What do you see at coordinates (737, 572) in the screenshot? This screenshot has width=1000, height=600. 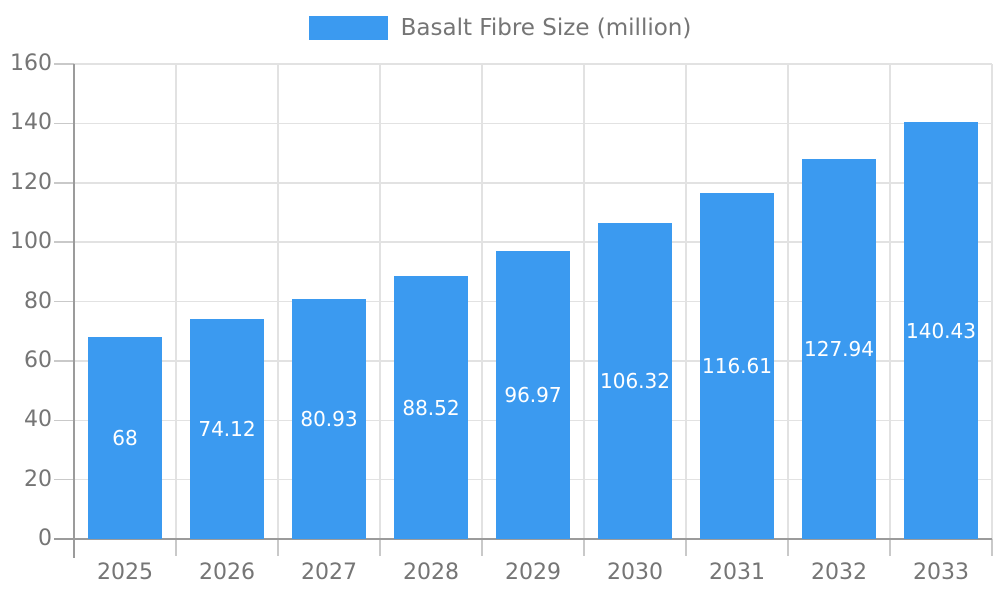 I see `x-tick-label: 2031` at bounding box center [737, 572].